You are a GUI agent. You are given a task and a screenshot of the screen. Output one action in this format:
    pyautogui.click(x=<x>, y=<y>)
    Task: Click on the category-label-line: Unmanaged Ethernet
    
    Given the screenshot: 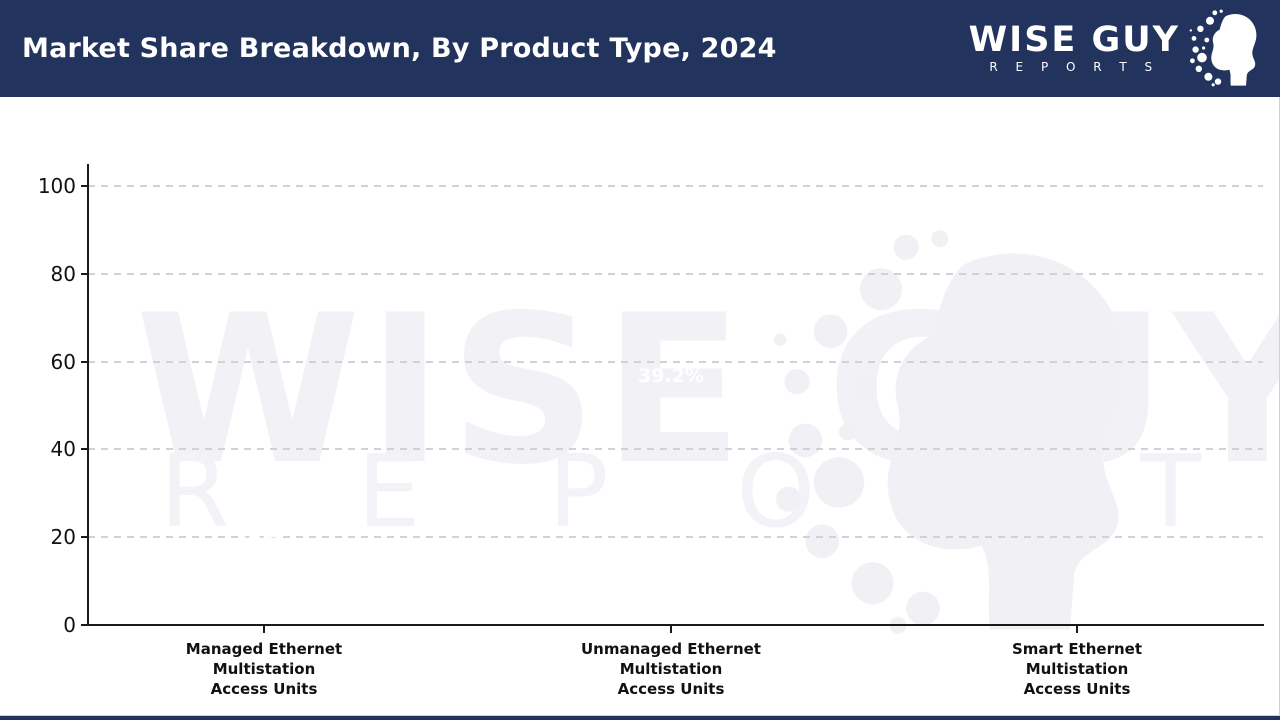 What is the action you would take?
    pyautogui.click(x=671, y=649)
    